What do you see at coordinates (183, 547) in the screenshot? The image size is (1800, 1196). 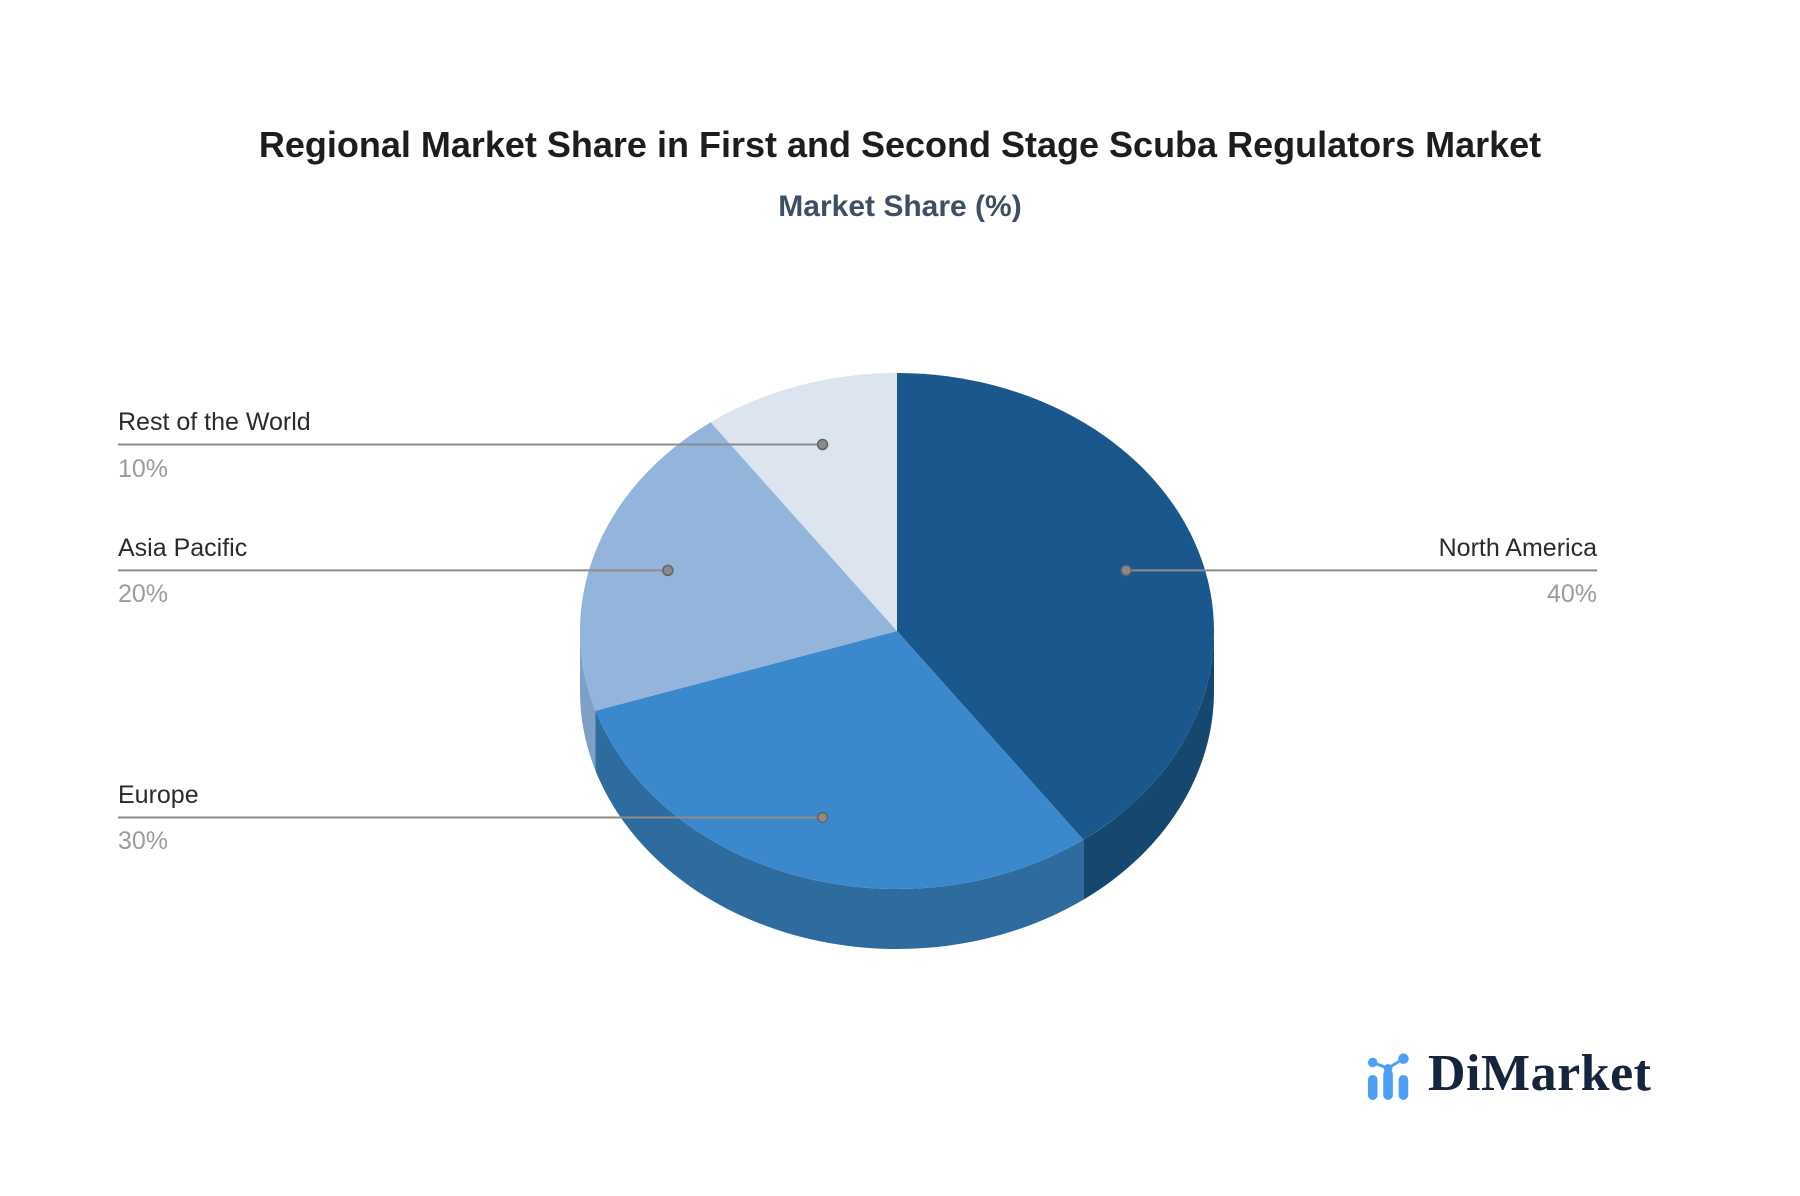 I see `slice-label-asia-pacific: Asia Pacific` at bounding box center [183, 547].